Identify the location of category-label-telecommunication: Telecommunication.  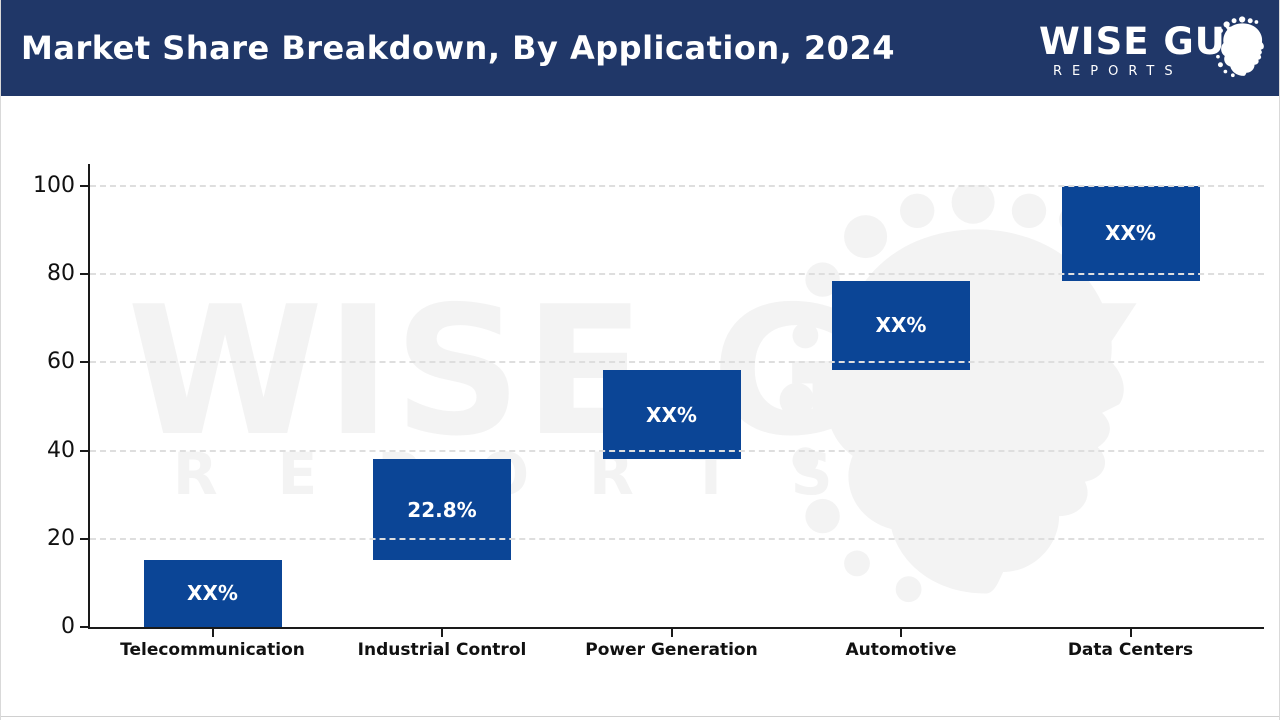
(212, 650).